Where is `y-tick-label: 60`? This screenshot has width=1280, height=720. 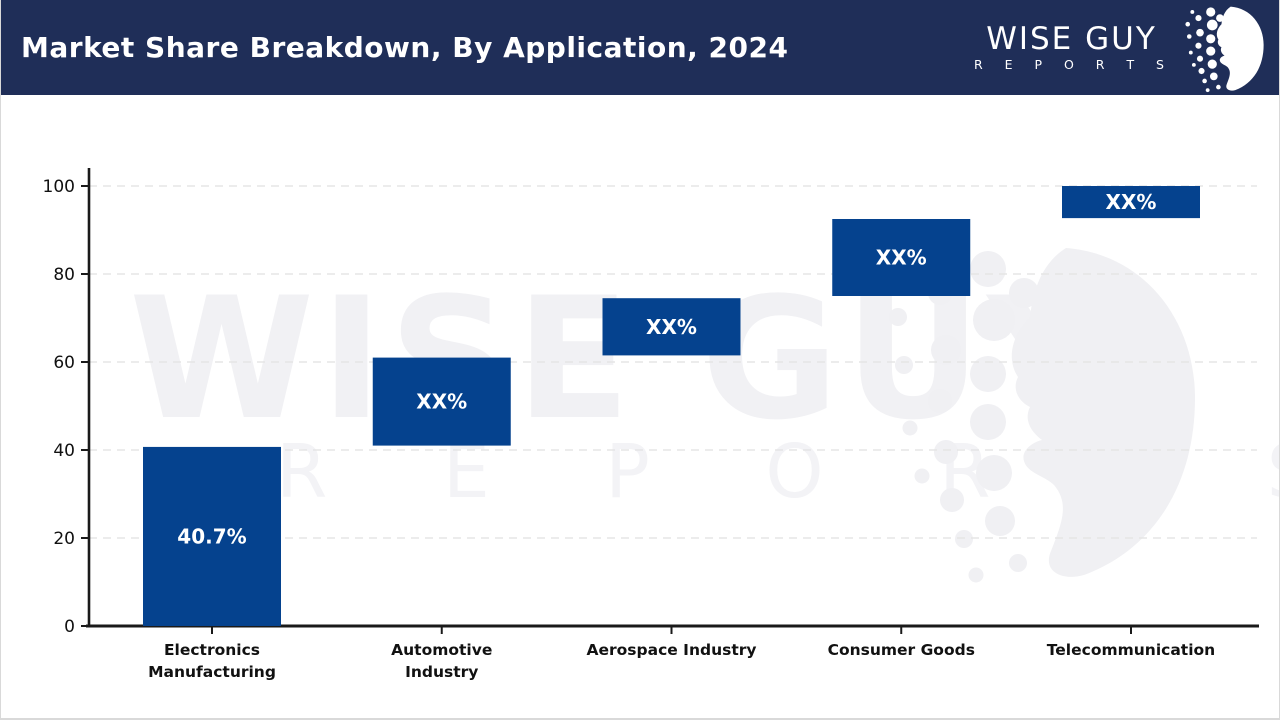 y-tick-label: 60 is located at coordinates (64, 363).